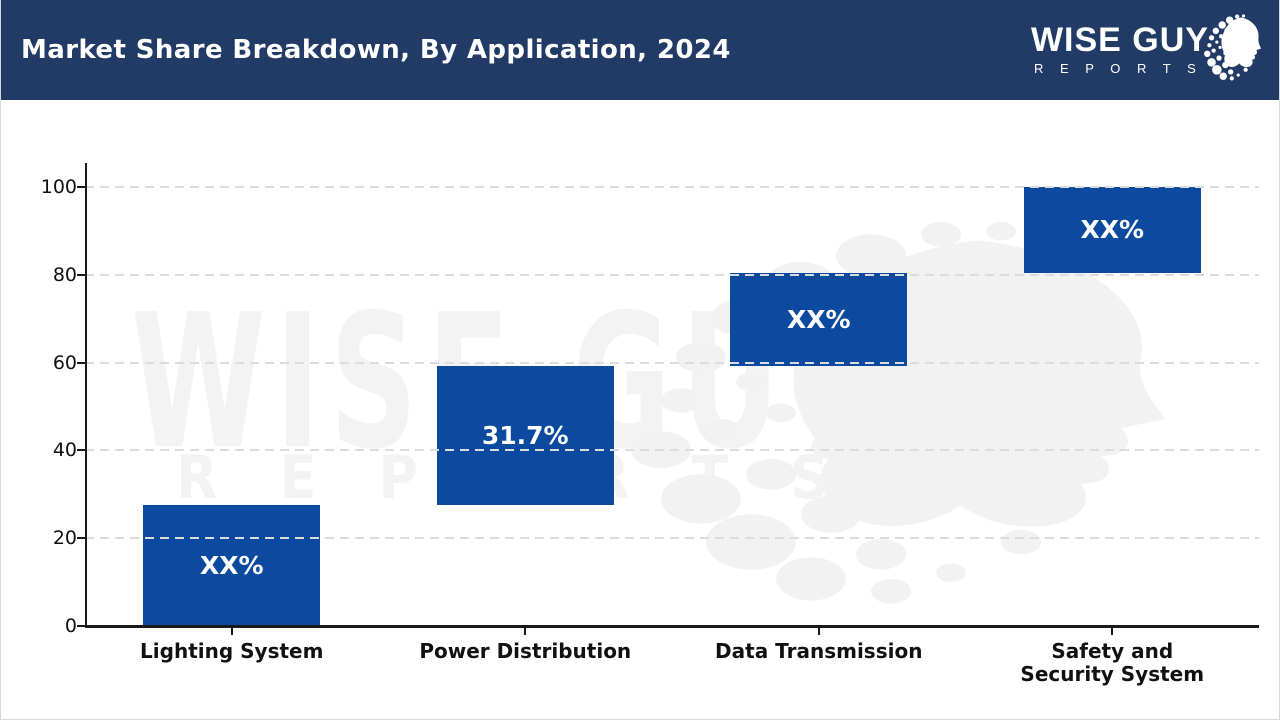 The width and height of the screenshot is (1280, 720). I want to click on x-category-label-safety-and-security-system: Safety and Security System, so click(1112, 663).